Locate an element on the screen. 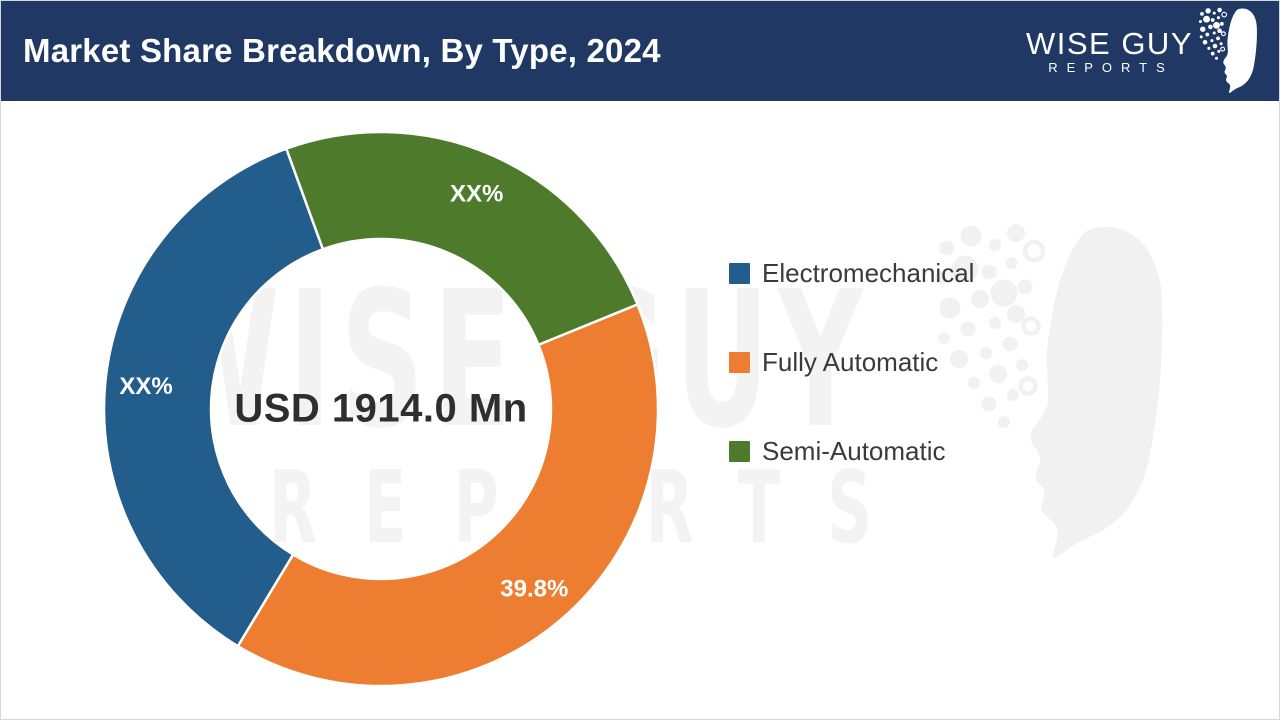 This screenshot has width=1280, height=720. brand-logo: WISE GUY REPORTS is located at coordinates (1142, 51).